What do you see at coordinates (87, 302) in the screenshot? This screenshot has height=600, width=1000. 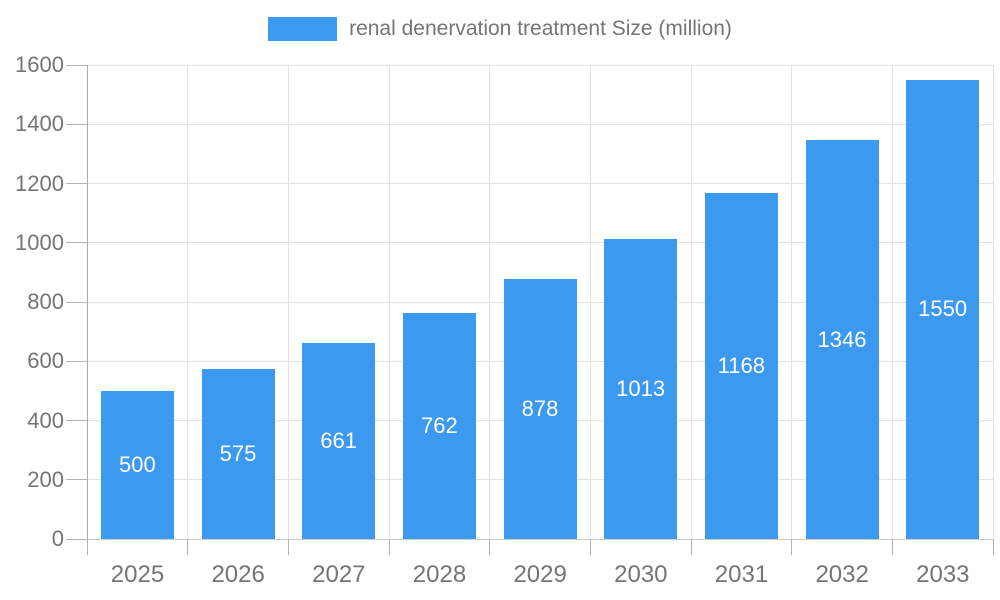 I see `y-axis-line` at bounding box center [87, 302].